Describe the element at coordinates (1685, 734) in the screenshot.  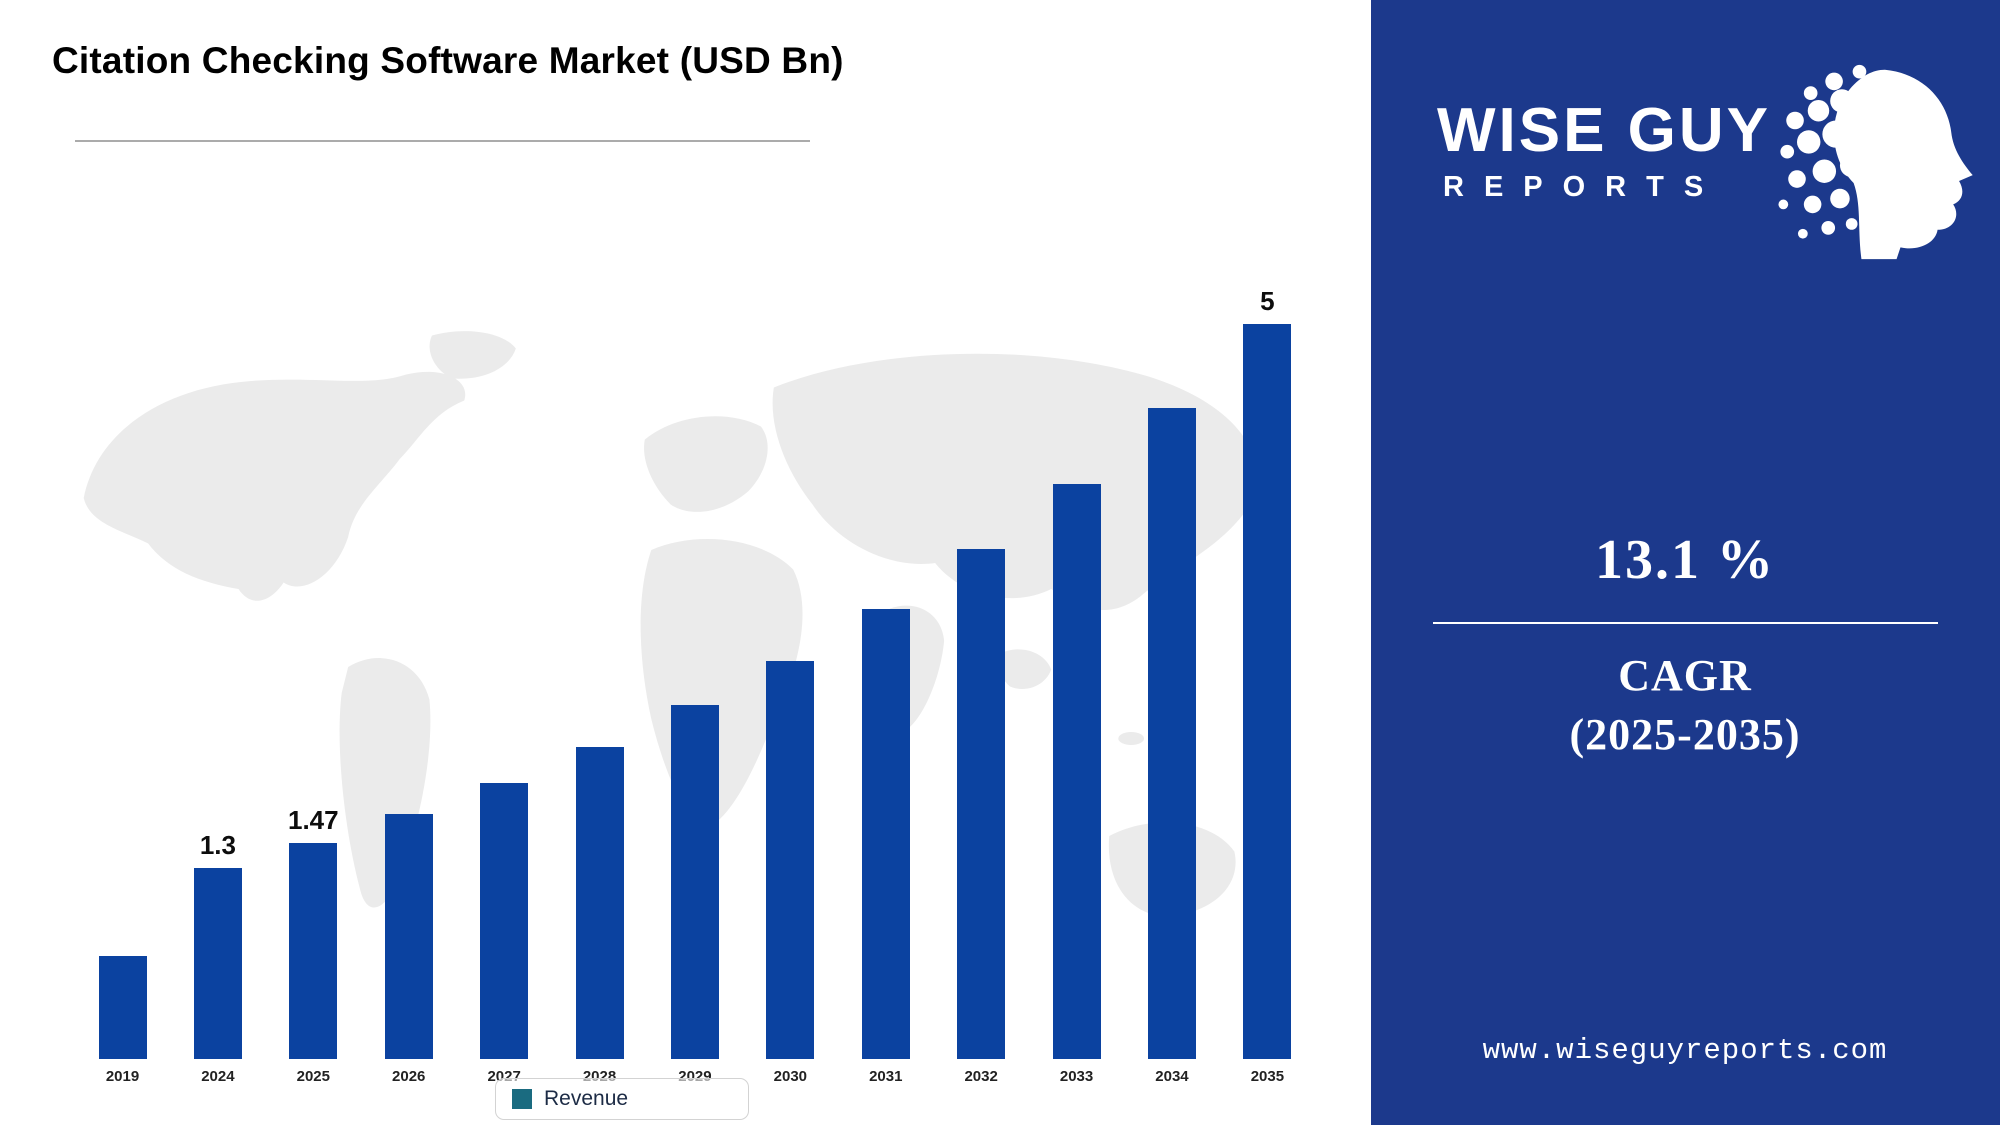
I see `cagr-period: (2025-2035)` at that location.